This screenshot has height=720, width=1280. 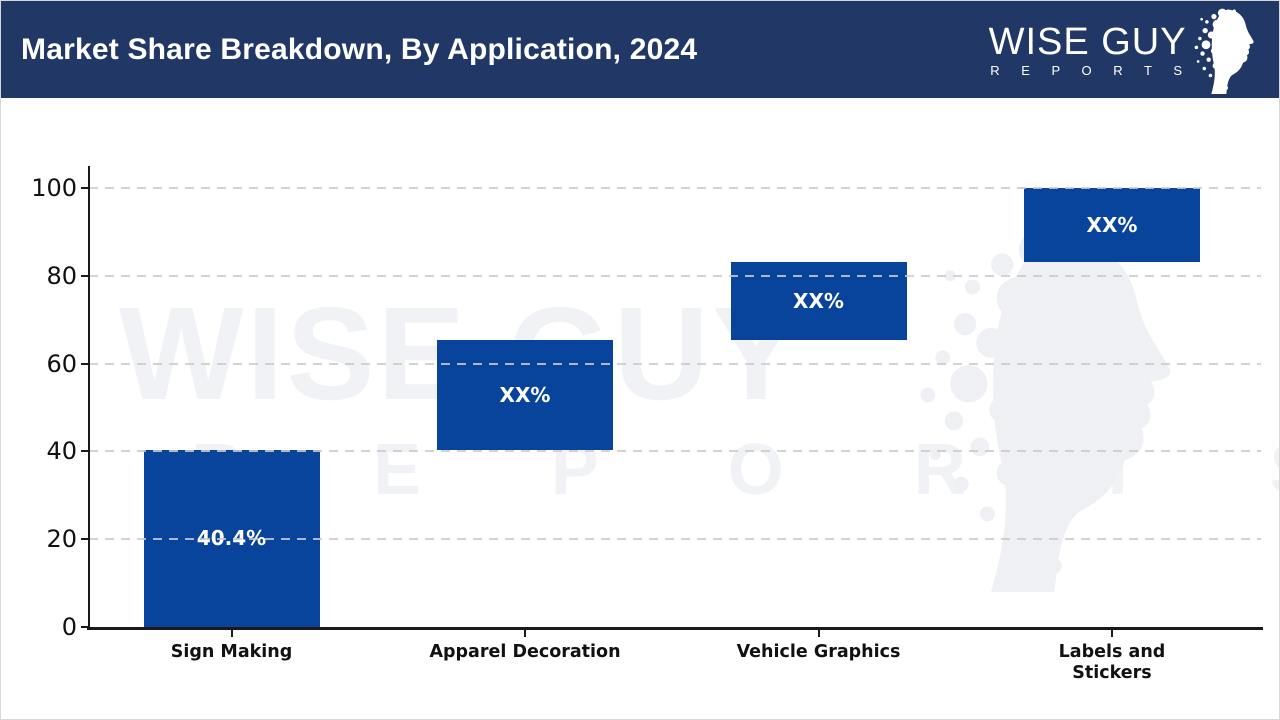 What do you see at coordinates (54, 188) in the screenshot?
I see `y-tick-label-100: 100` at bounding box center [54, 188].